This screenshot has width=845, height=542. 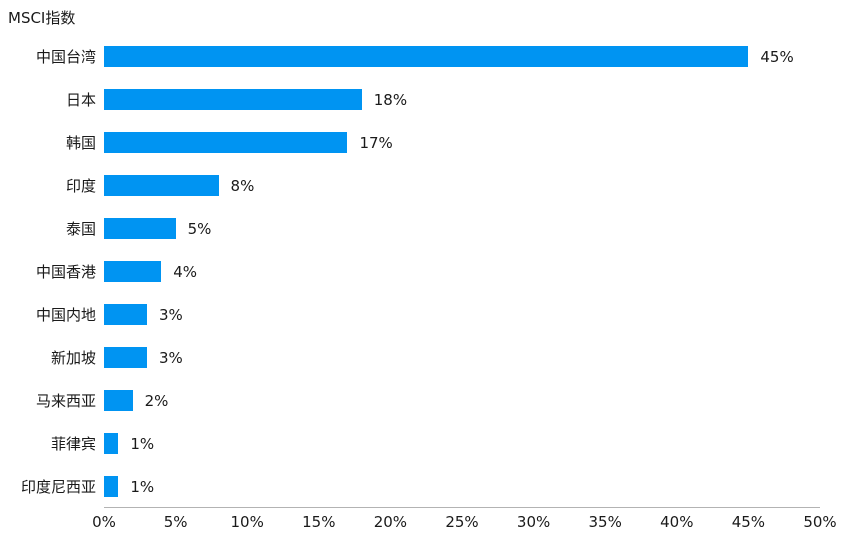 I want to click on bar-row: 中国内地 3%, so click(x=422, y=314).